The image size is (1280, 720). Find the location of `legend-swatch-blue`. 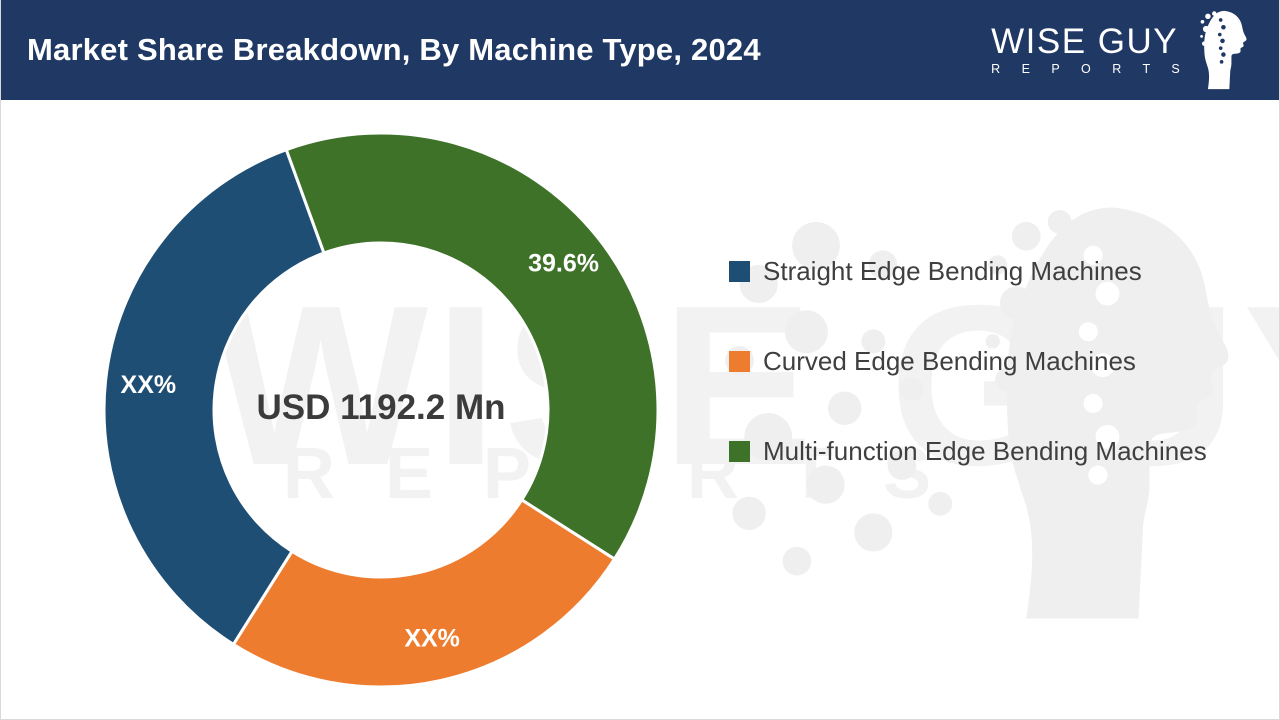

legend-swatch-blue is located at coordinates (739, 271).